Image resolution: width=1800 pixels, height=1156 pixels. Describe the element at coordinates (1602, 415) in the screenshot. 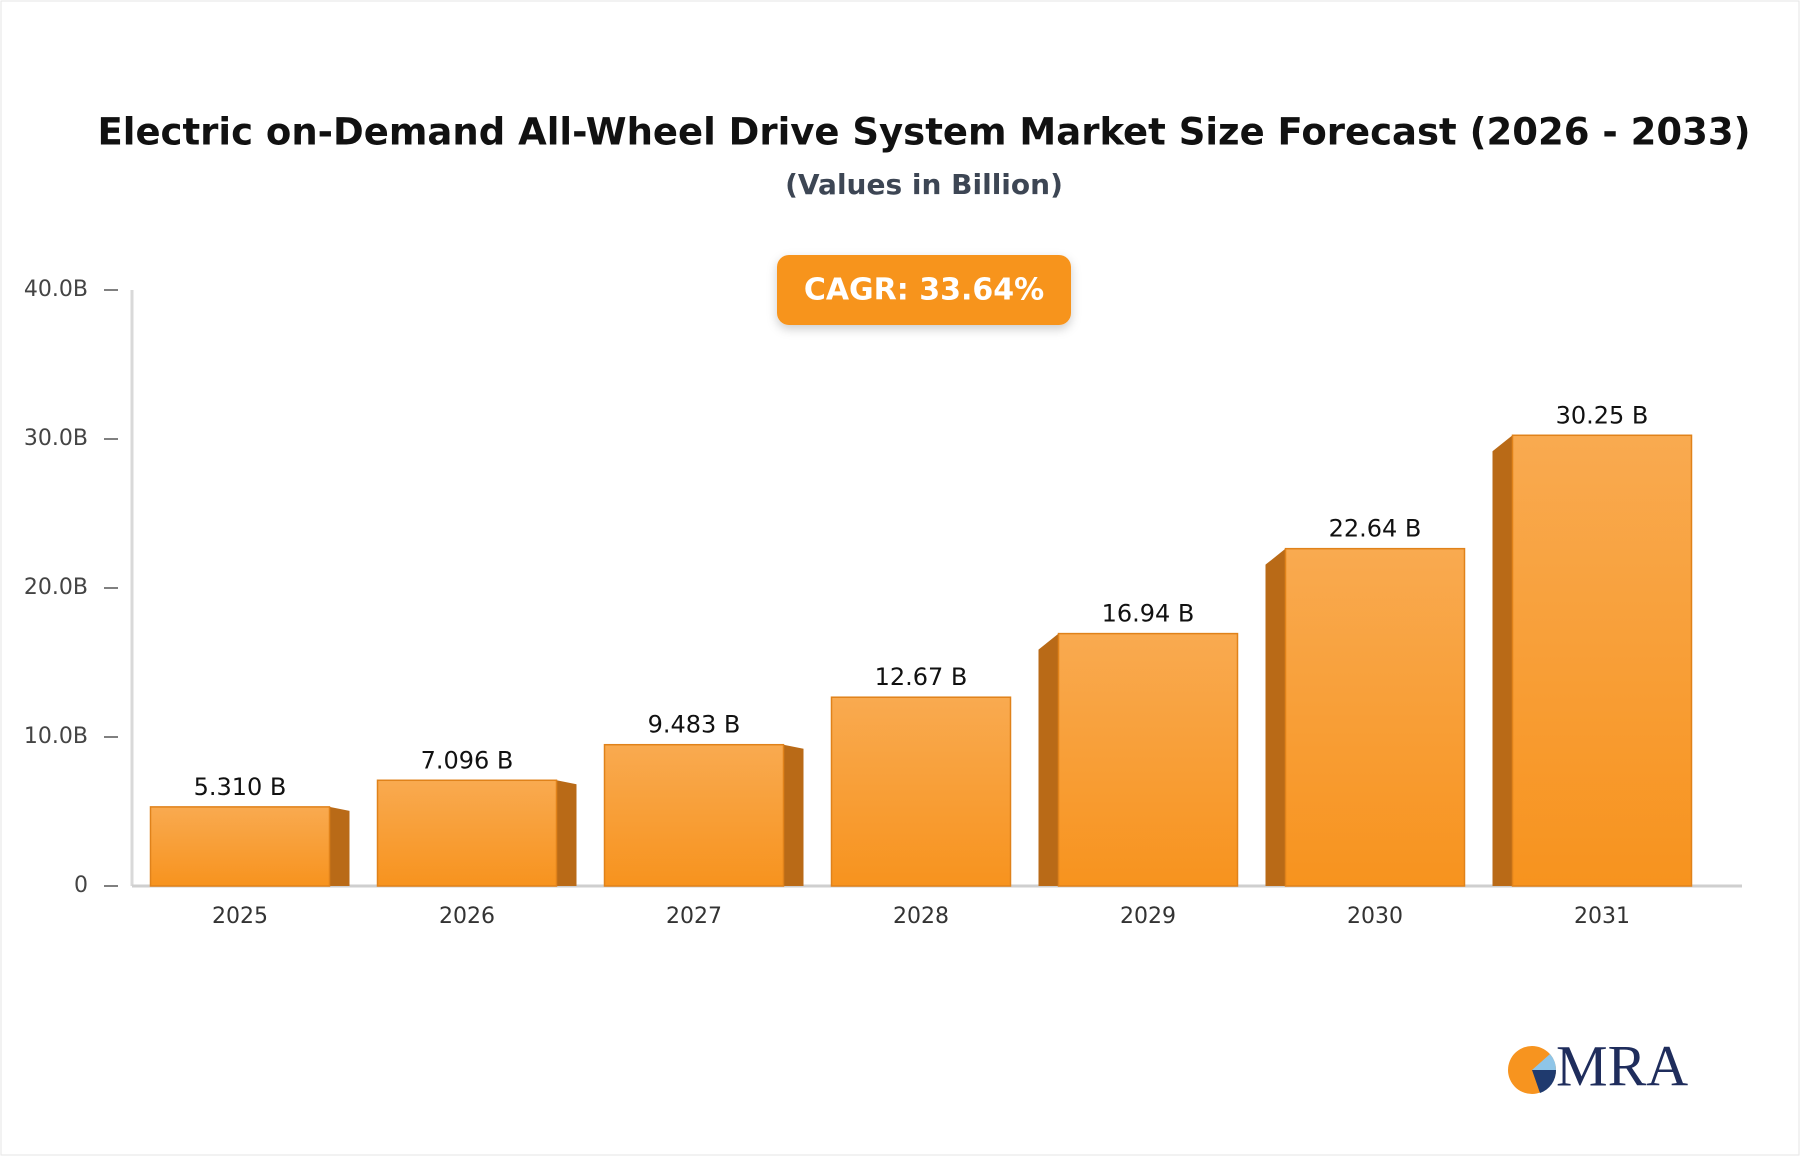

I see `value-label: 30.25 B` at that location.